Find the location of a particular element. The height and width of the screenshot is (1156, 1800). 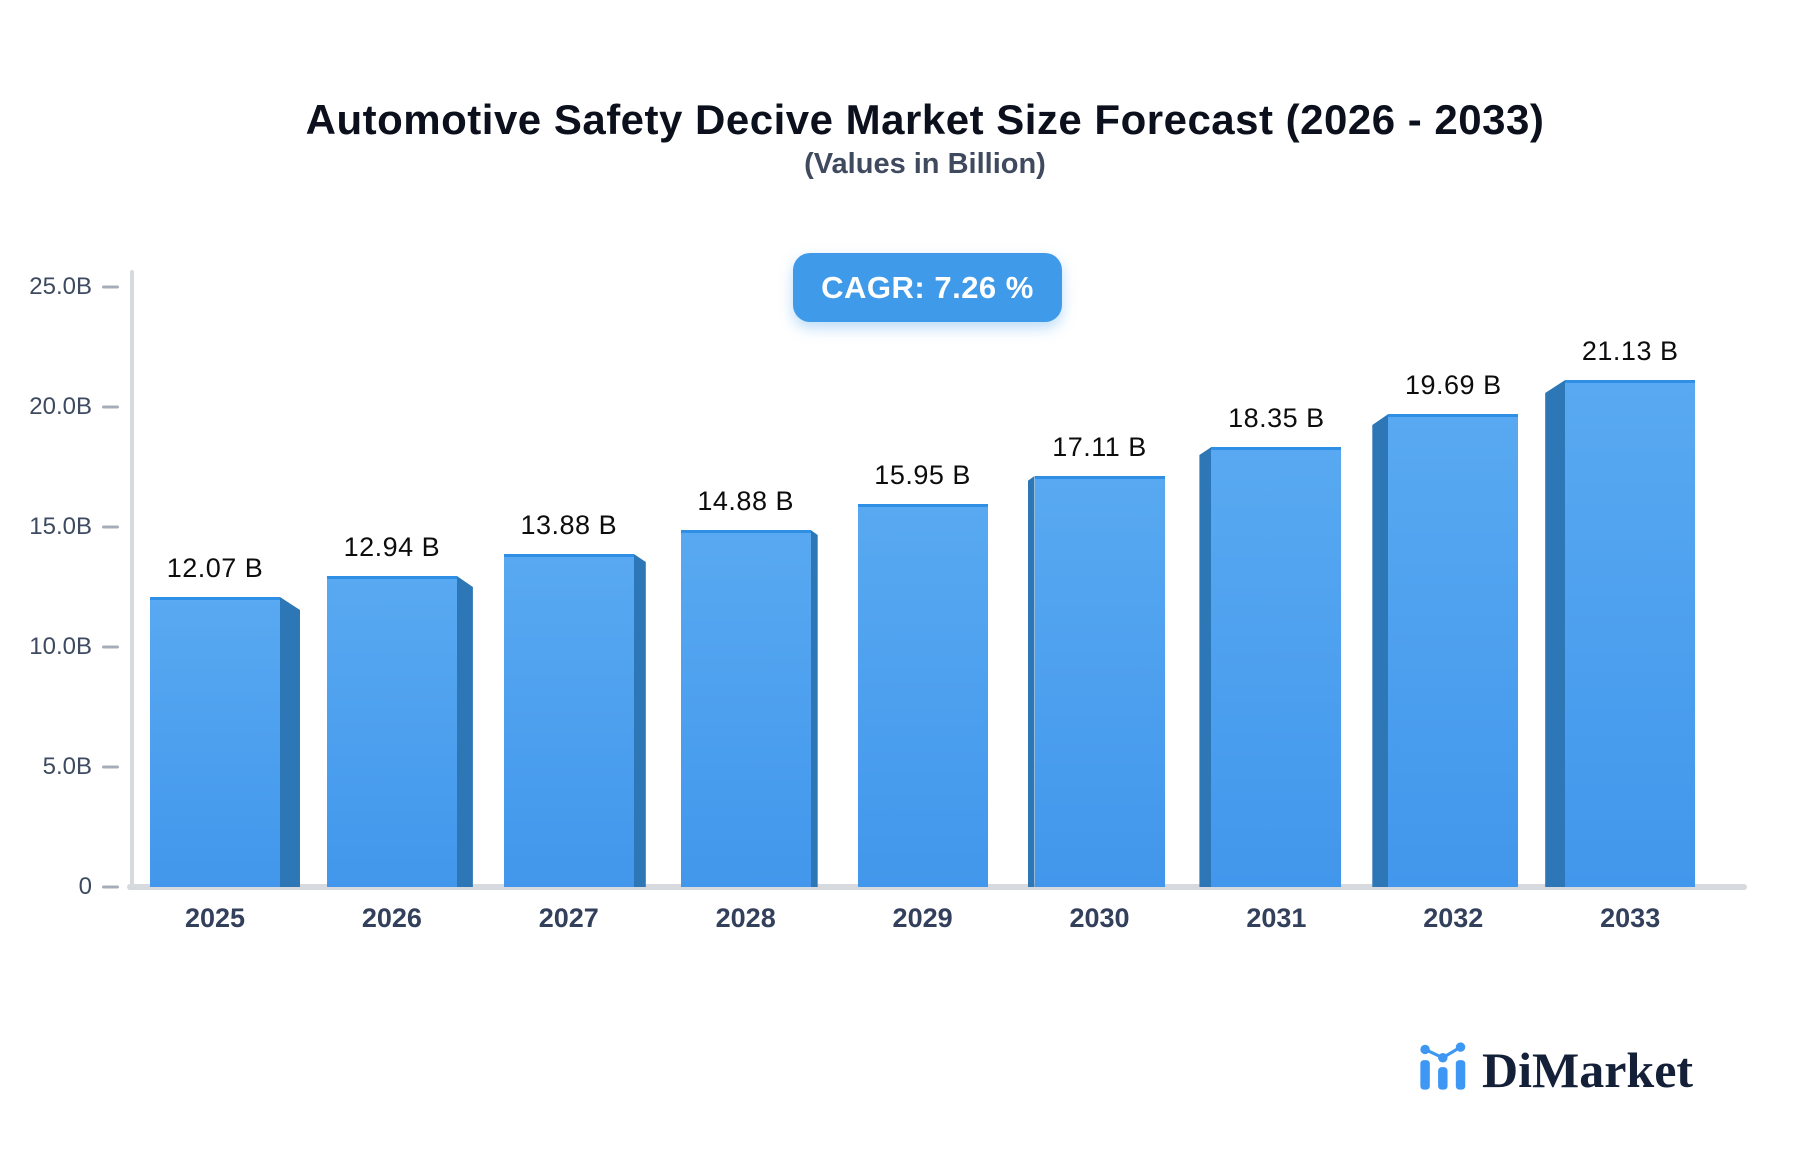

brand-watermark: DiMarket is located at coordinates (1555, 1068).